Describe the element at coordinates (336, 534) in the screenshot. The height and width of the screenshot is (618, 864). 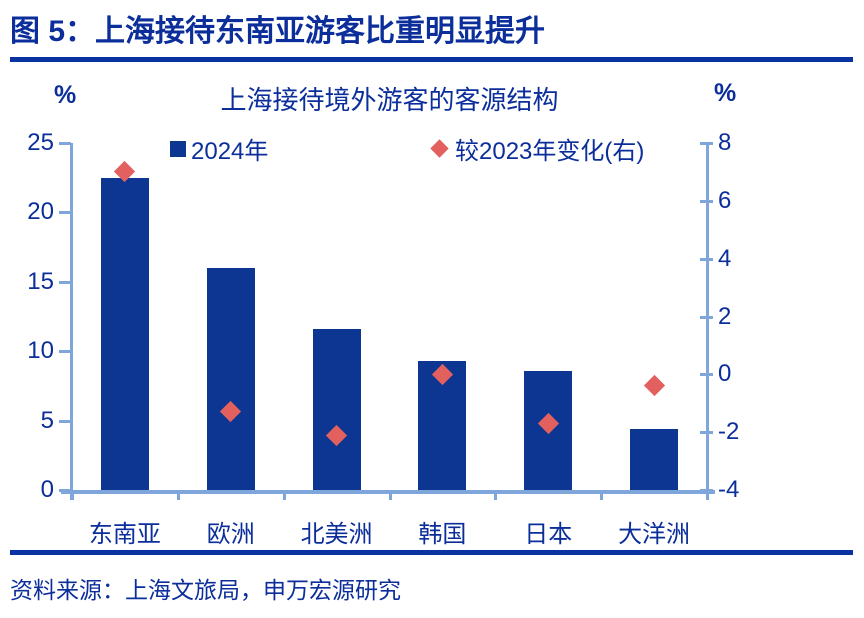
I see `category-label-北美洲: 北美洲` at that location.